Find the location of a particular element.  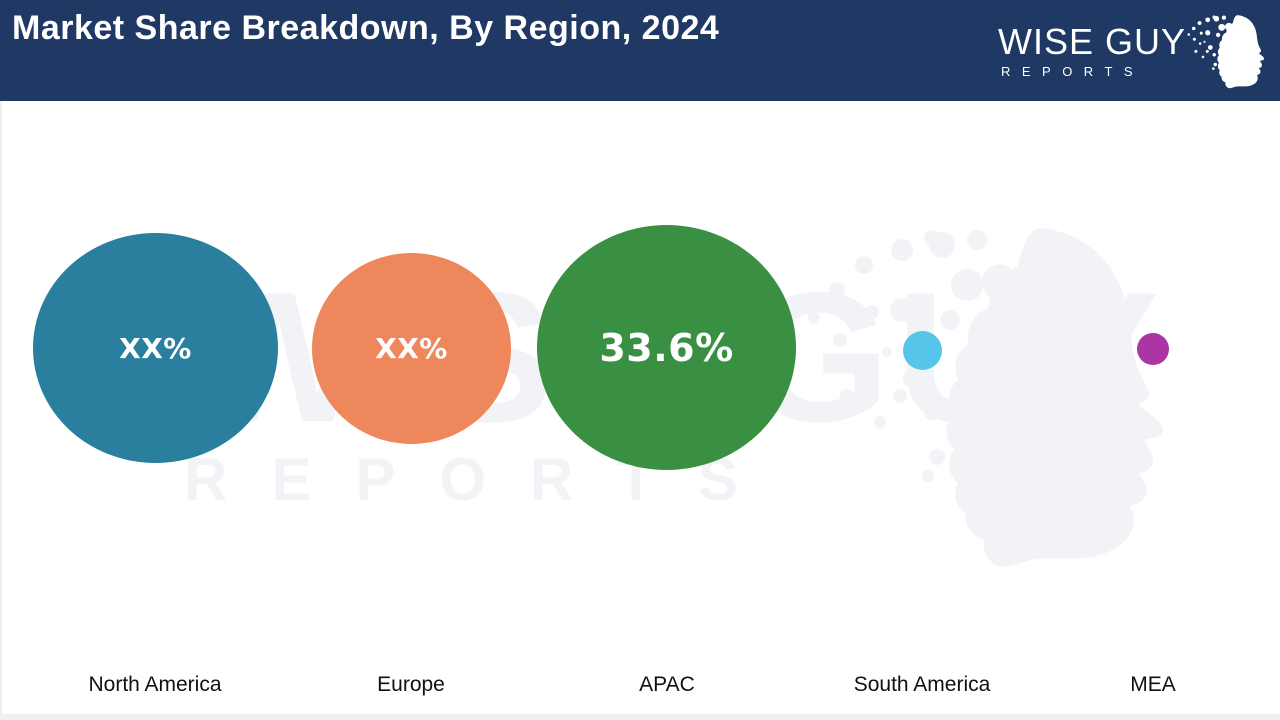

bubble-value-apac: 33.6% is located at coordinates (666, 347).